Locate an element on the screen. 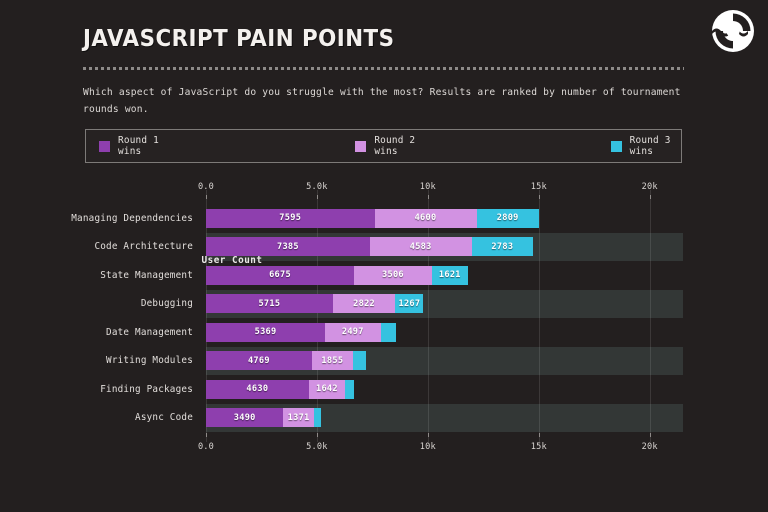 This screenshot has height=512, width=768. legend-item-2: Round 2 wins is located at coordinates (390, 146).